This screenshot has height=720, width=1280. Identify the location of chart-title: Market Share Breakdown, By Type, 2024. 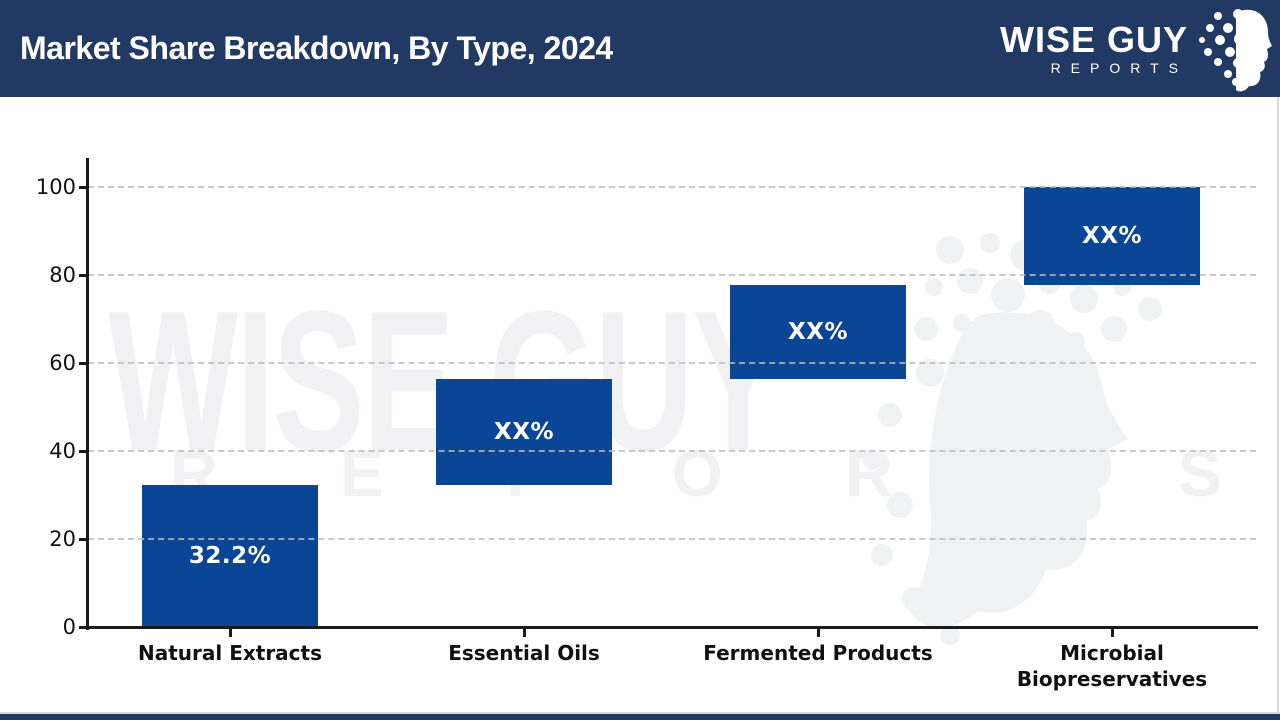
(316, 48).